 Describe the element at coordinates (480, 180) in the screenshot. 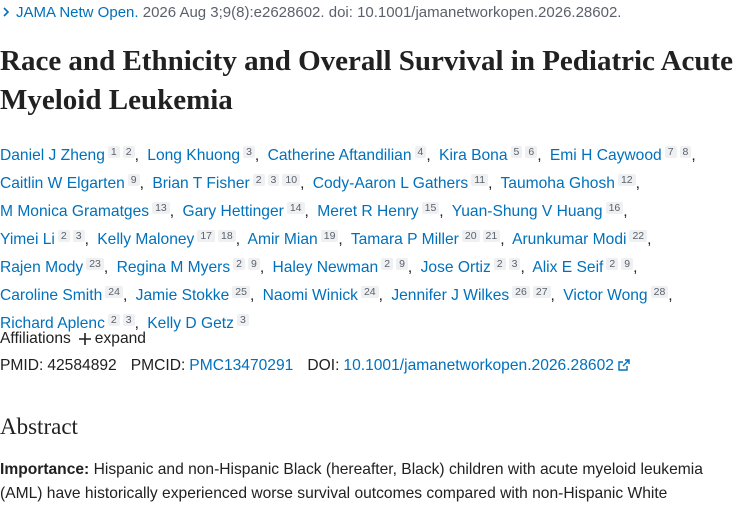

I see `affiliation-number: 11` at that location.